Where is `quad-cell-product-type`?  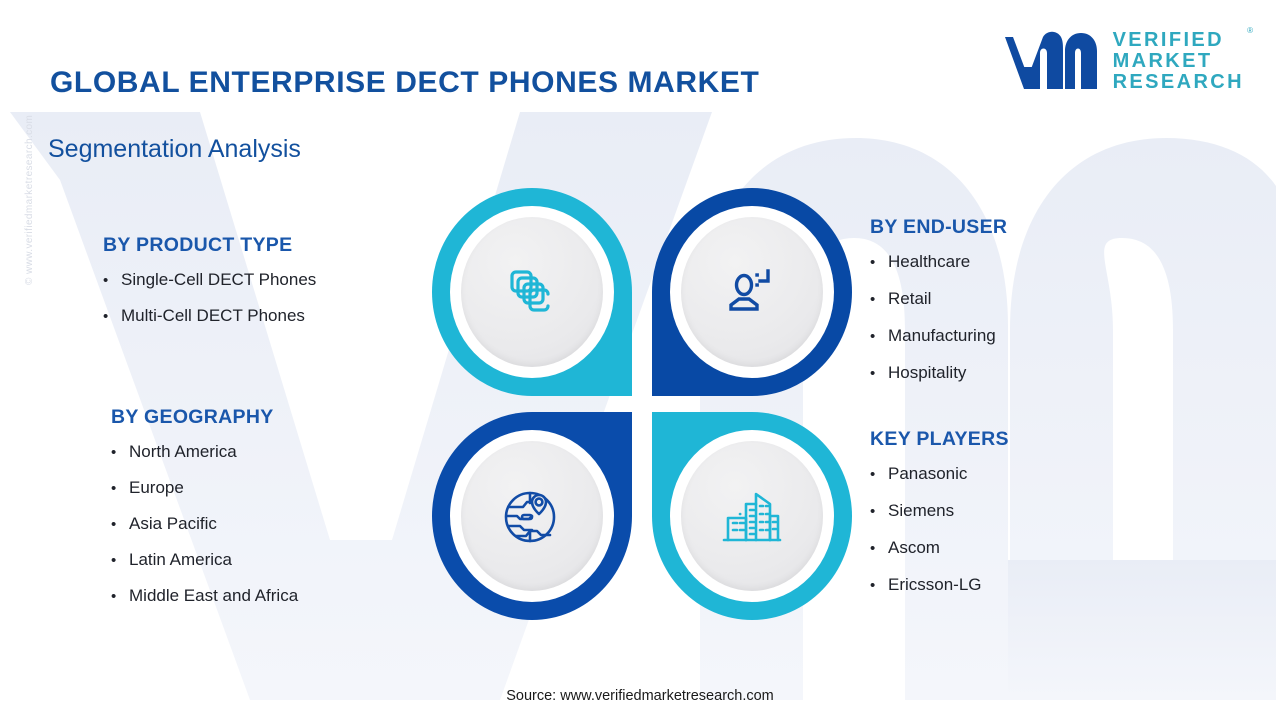 quad-cell-product-type is located at coordinates (532, 292).